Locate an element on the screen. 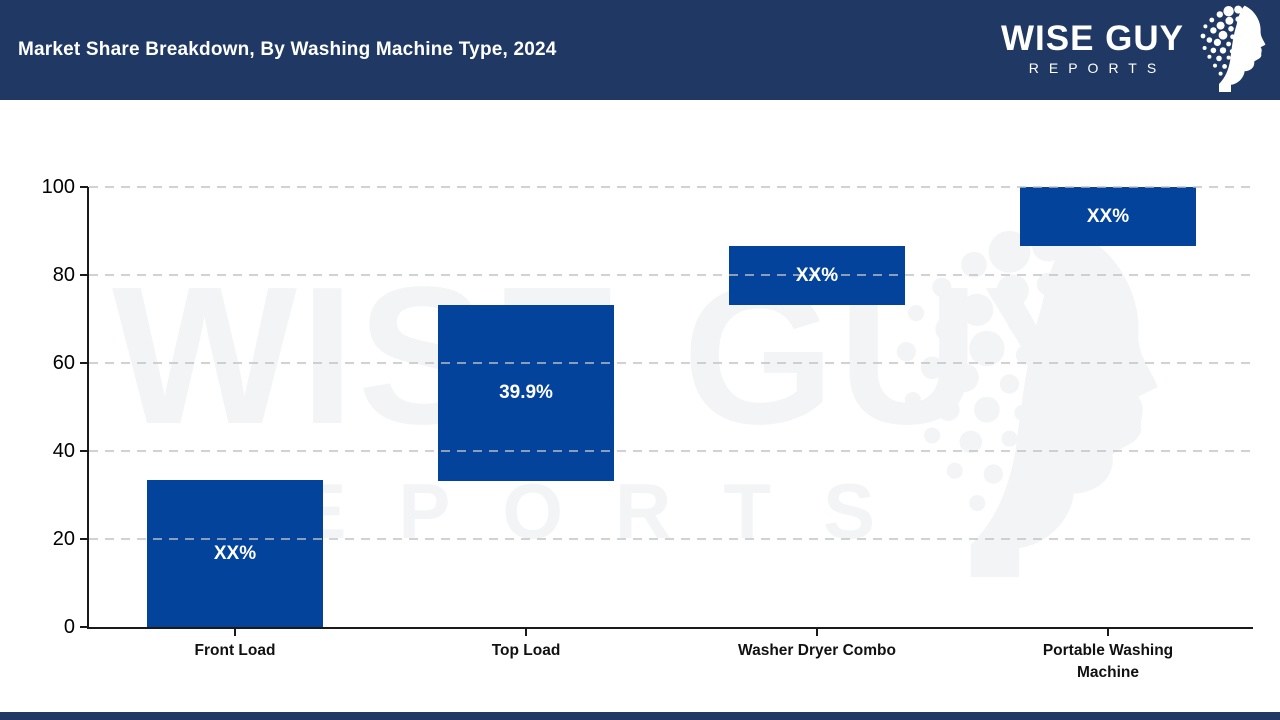  x-axis-line is located at coordinates (670, 628).